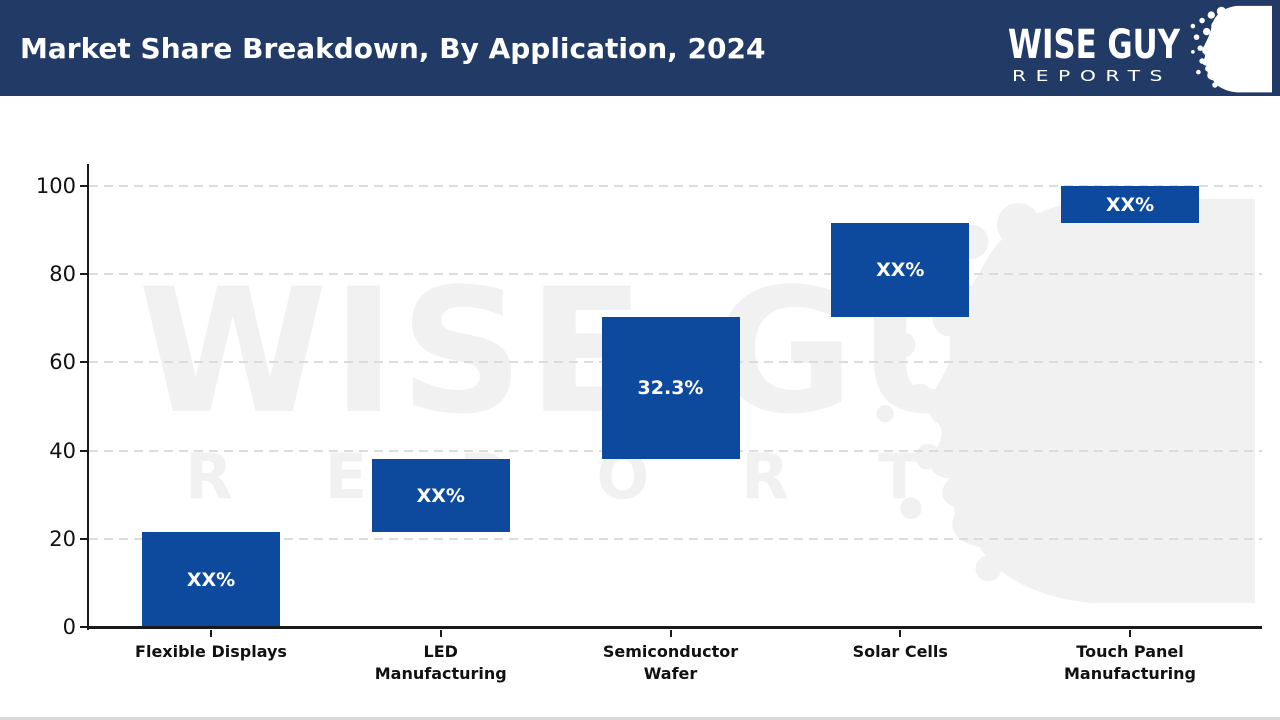 The height and width of the screenshot is (720, 1280). I want to click on x-axis-label-4: Touch Panel Manufacturing, so click(1130, 662).